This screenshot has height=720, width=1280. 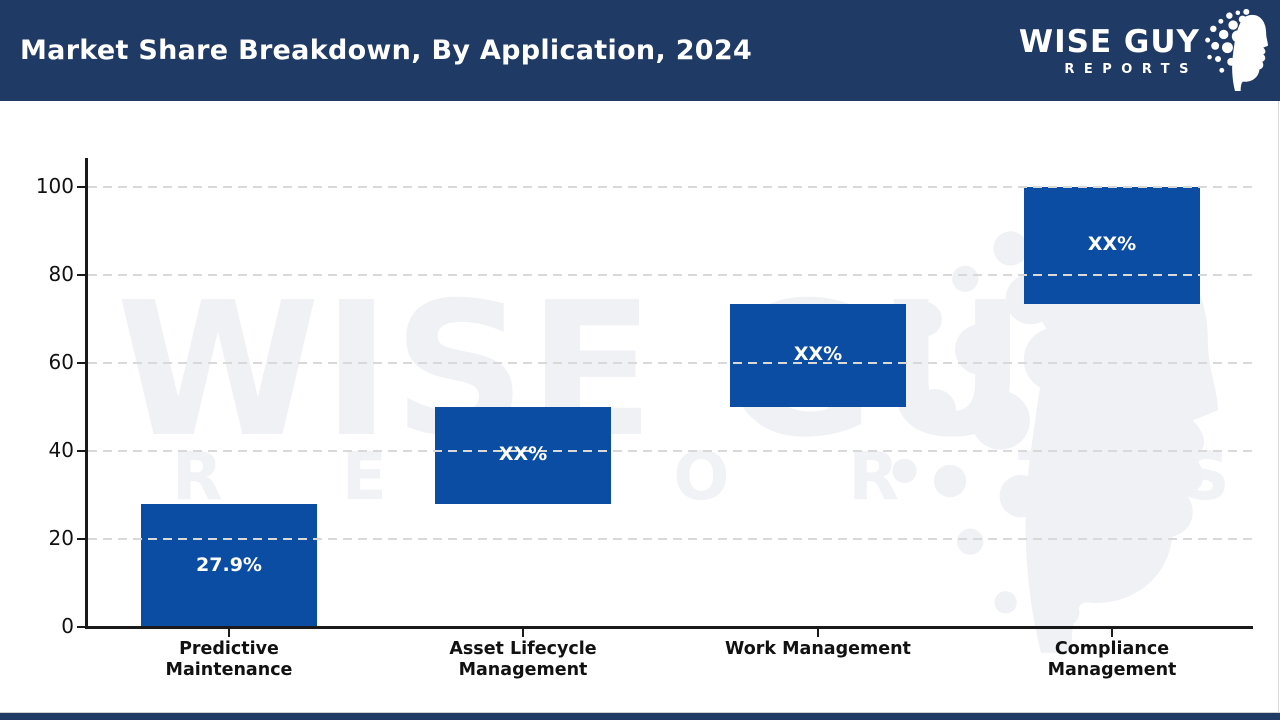 What do you see at coordinates (229, 649) in the screenshot?
I see `x-category-label-line: Predictive` at bounding box center [229, 649].